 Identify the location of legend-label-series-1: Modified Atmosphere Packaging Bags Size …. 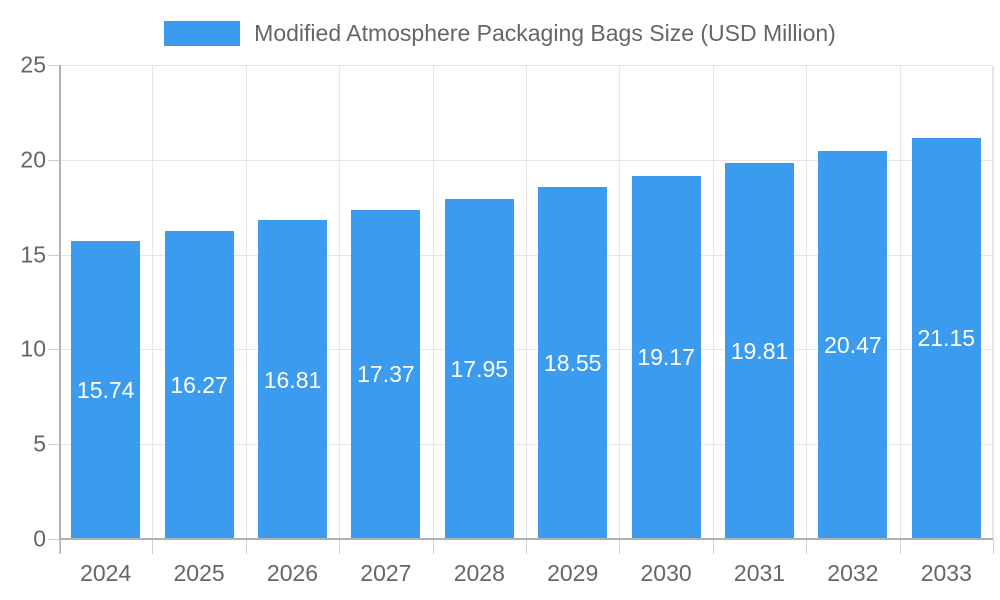
(545, 32).